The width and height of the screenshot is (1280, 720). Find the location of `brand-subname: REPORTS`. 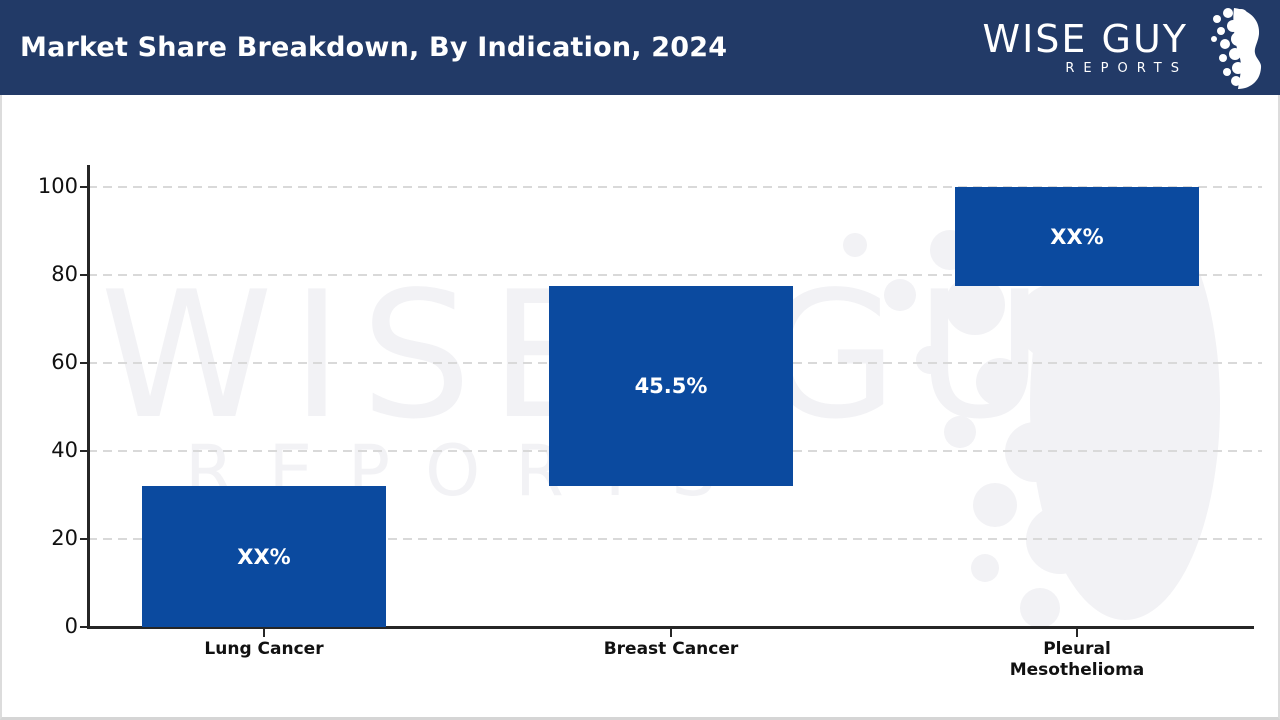

brand-subname: REPORTS is located at coordinates (1126, 68).